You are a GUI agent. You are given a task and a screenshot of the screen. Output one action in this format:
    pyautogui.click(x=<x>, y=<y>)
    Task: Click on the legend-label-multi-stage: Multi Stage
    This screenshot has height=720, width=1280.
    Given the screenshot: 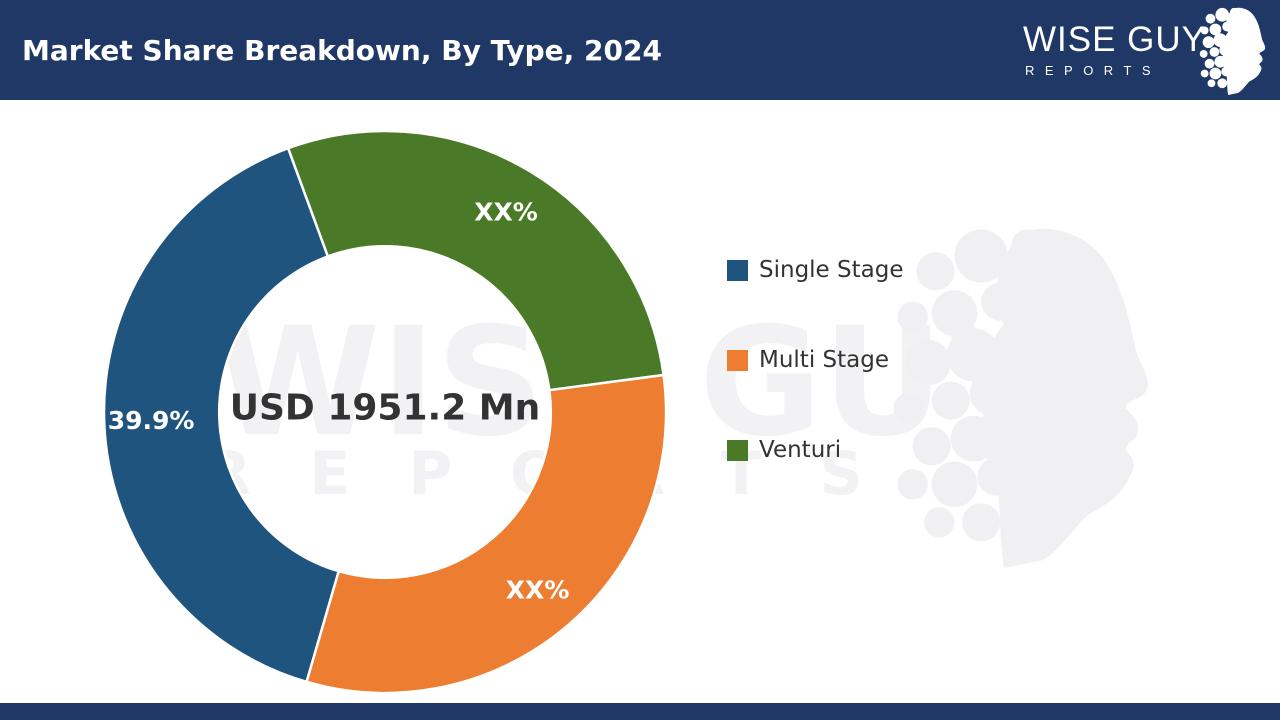 What is the action you would take?
    pyautogui.click(x=824, y=360)
    